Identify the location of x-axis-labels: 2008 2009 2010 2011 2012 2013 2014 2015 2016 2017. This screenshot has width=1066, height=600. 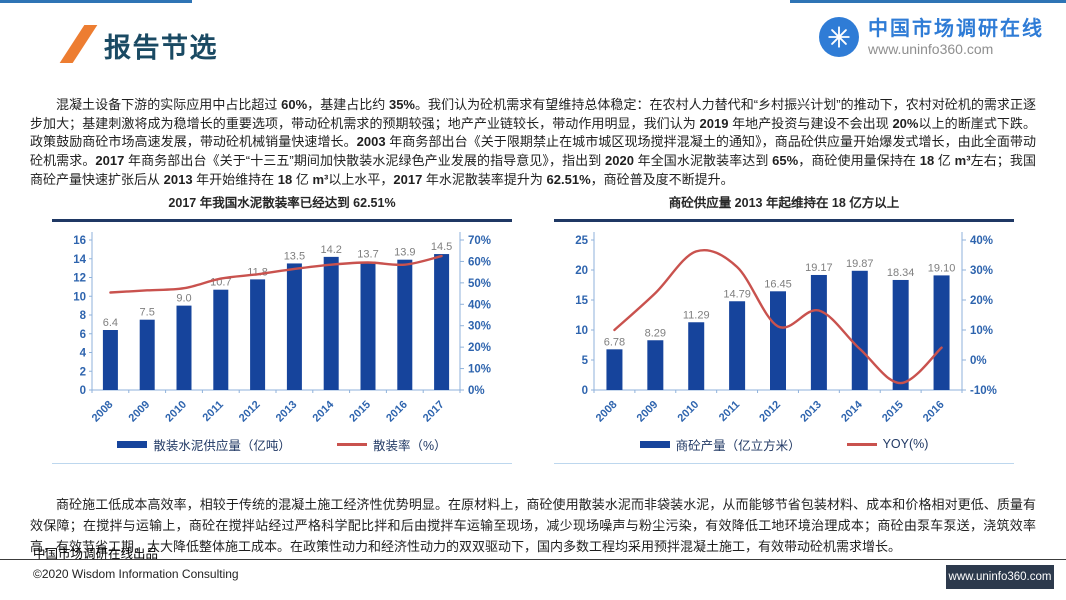
(268, 411).